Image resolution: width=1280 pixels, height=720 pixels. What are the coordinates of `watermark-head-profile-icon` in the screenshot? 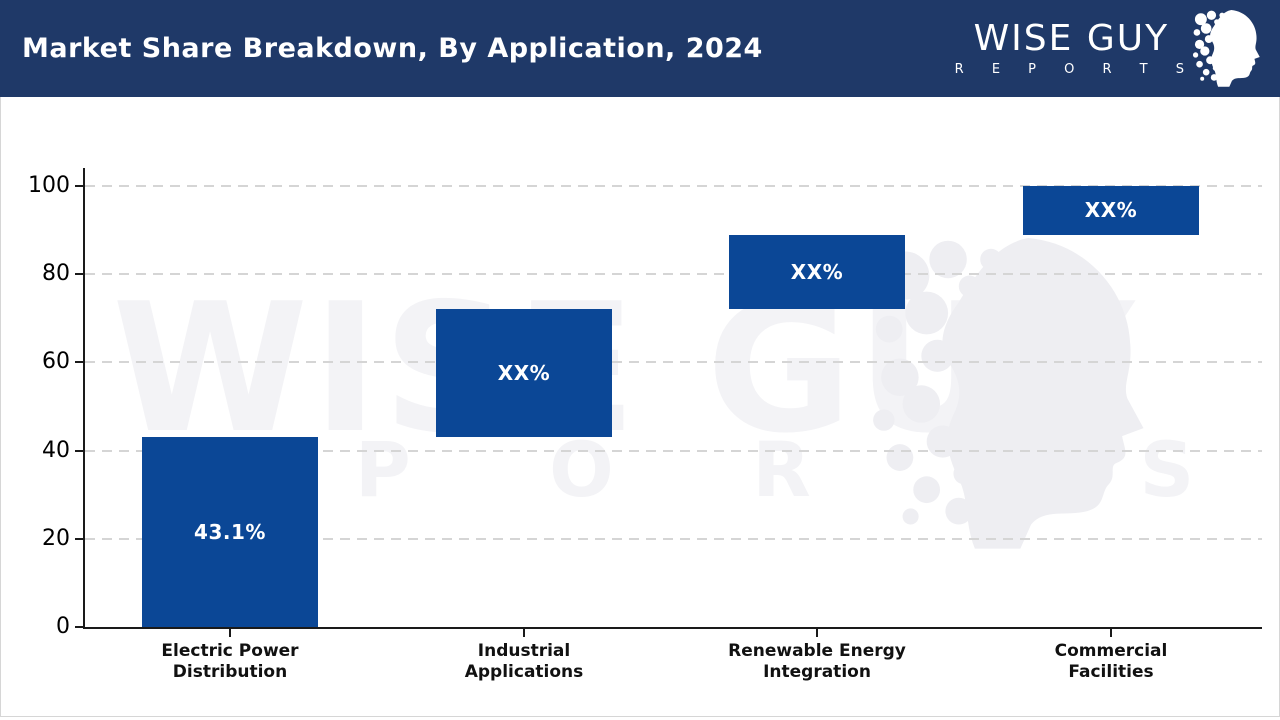 It's located at (1008, 393).